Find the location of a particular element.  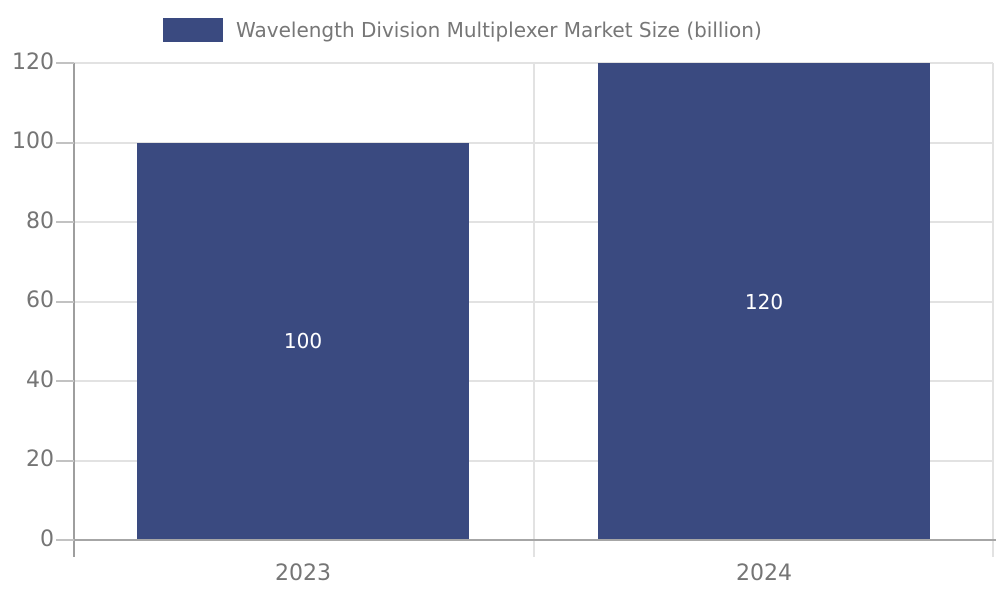

bar-value-label-2024: 120 is located at coordinates (764, 301).